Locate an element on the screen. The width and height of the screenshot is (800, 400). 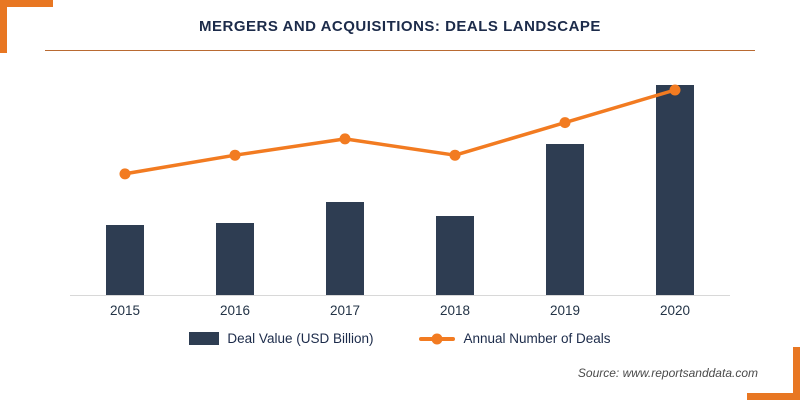
bar-2015 is located at coordinates (125, 260).